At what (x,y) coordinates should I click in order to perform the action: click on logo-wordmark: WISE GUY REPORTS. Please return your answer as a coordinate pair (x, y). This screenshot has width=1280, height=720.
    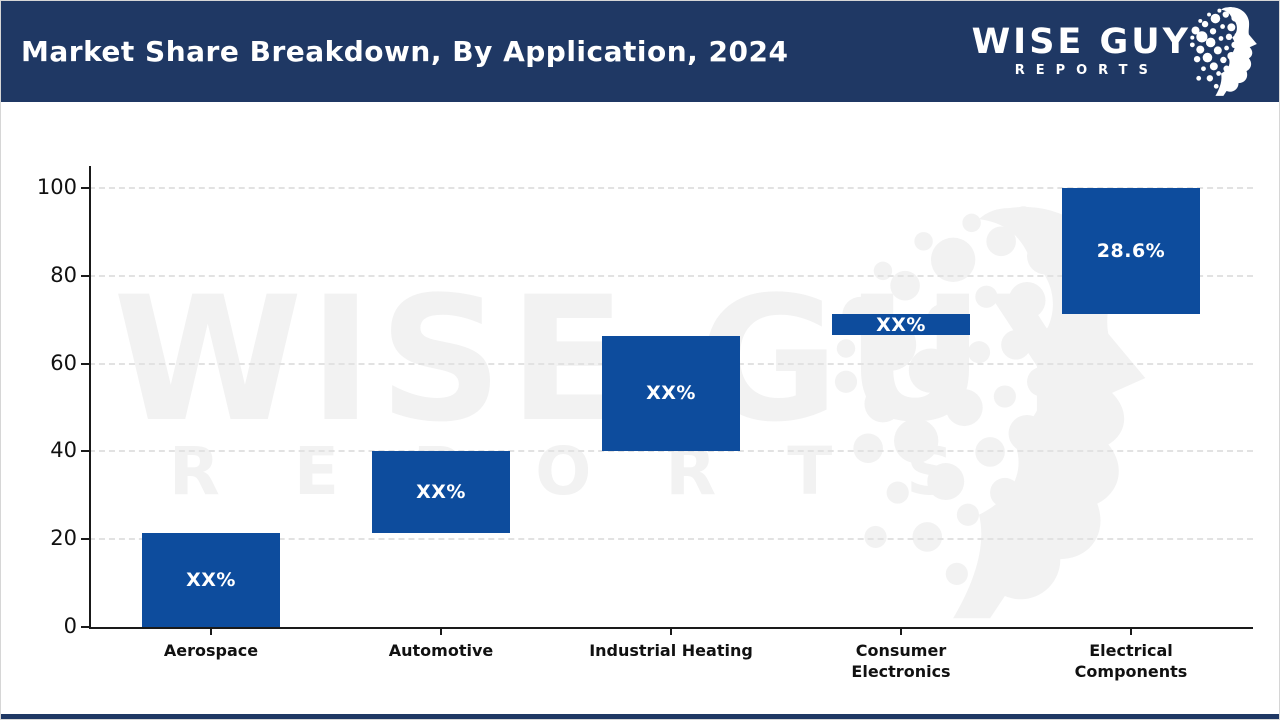
    Looking at the image, I should click on (1081, 50).